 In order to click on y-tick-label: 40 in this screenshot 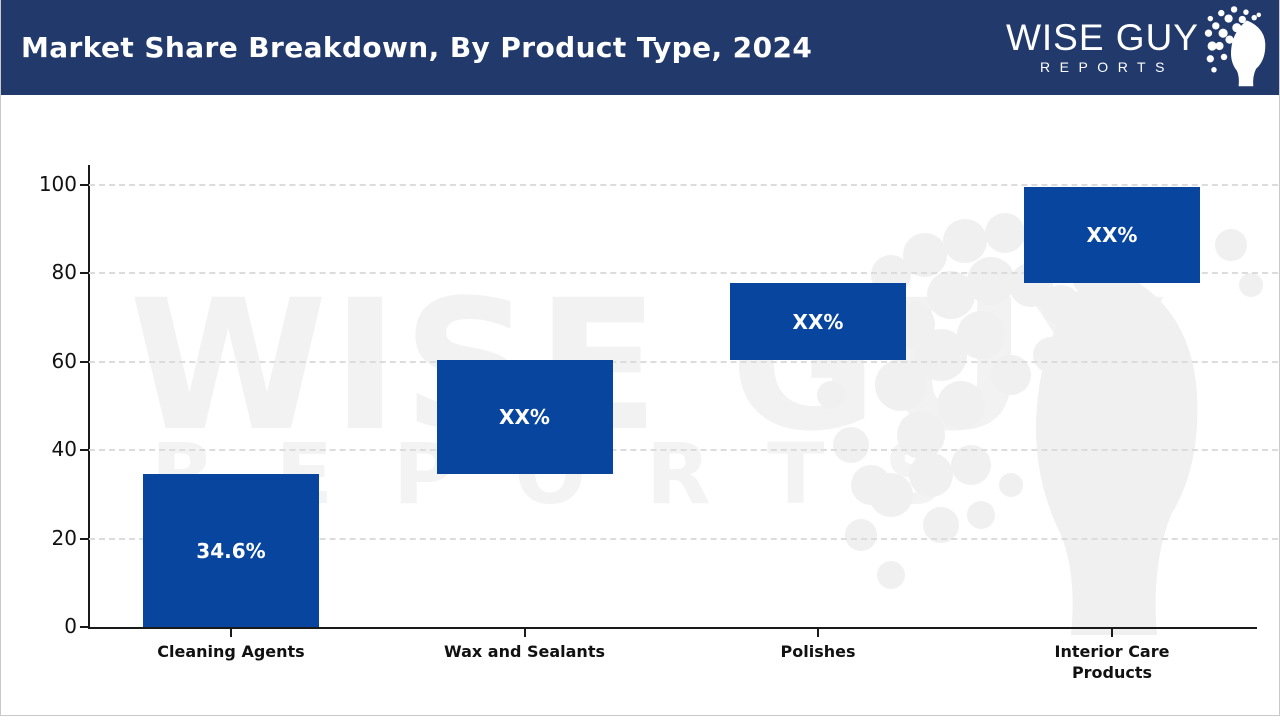, I will do `click(64, 449)`.